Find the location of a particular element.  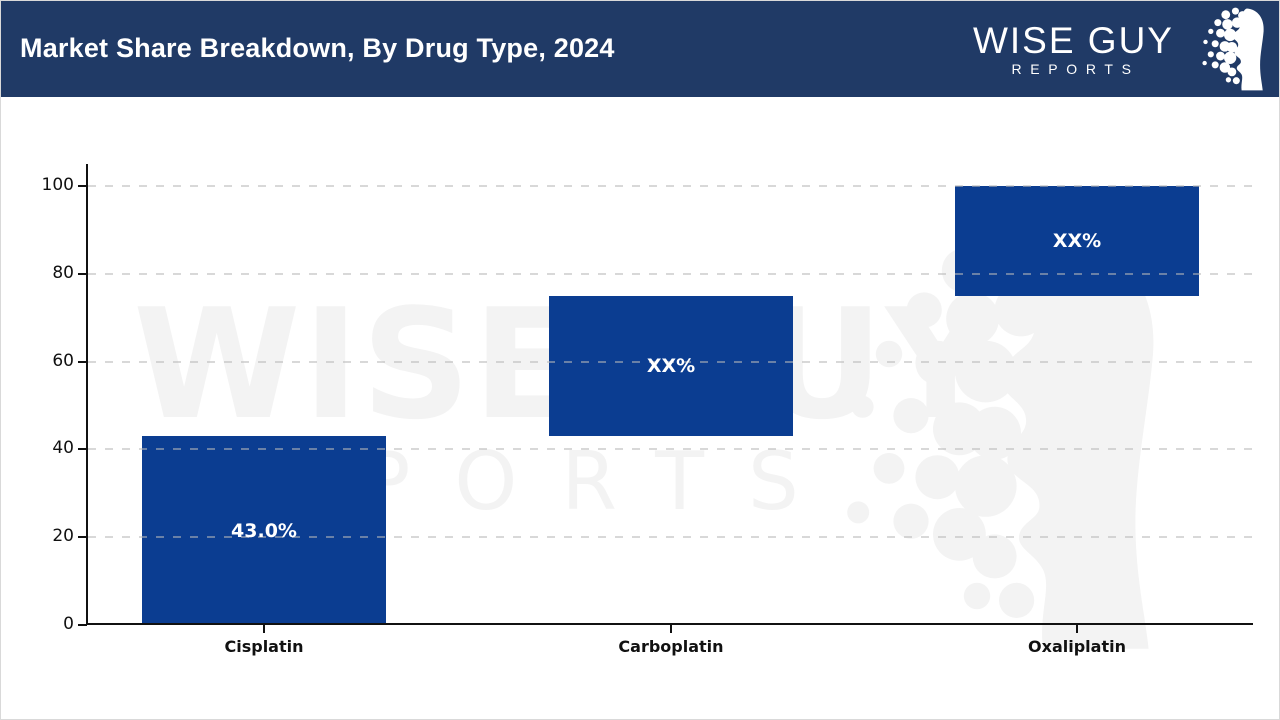

x-tick-label-cisplatin: Cisplatin is located at coordinates (264, 646).